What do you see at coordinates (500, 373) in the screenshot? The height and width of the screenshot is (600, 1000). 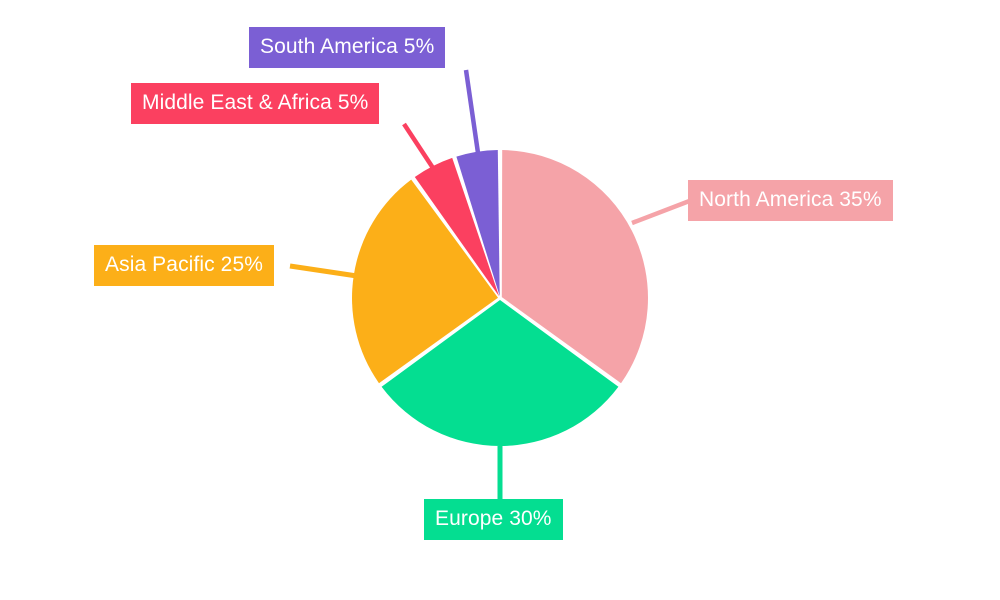 I see `pie-slice-europe` at bounding box center [500, 373].